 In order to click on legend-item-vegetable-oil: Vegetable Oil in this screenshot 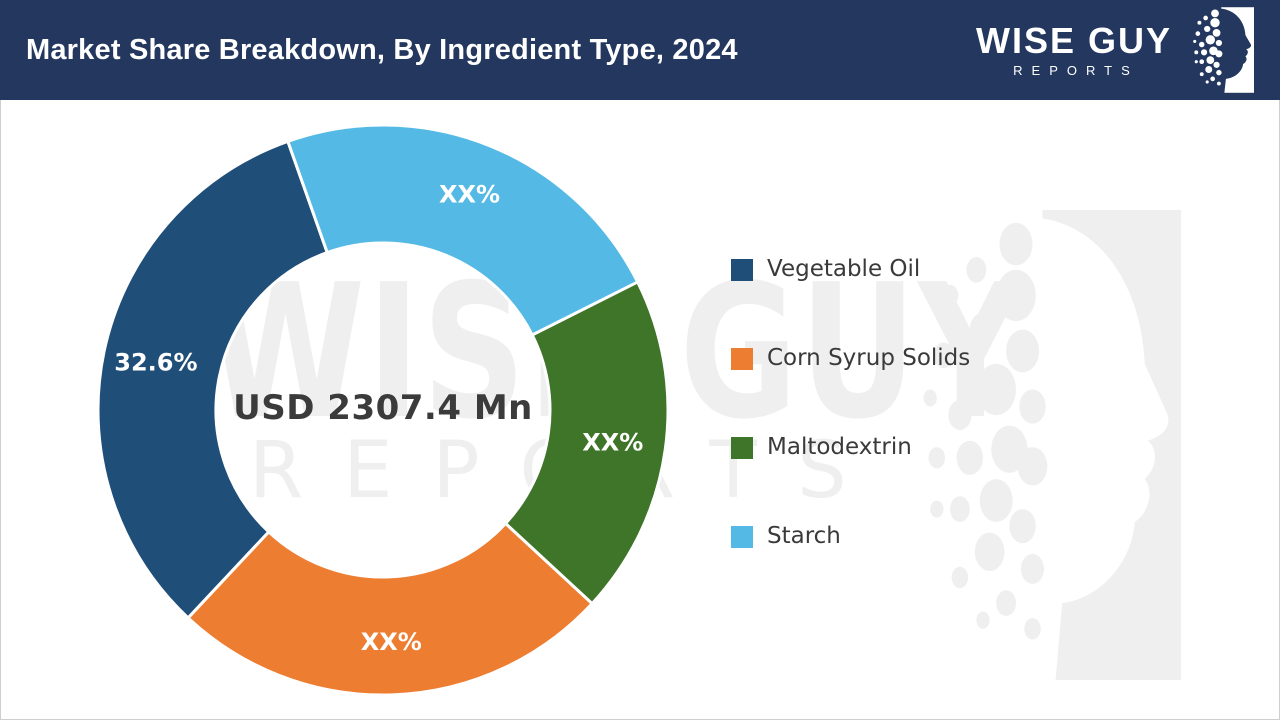, I will do `click(850, 269)`.